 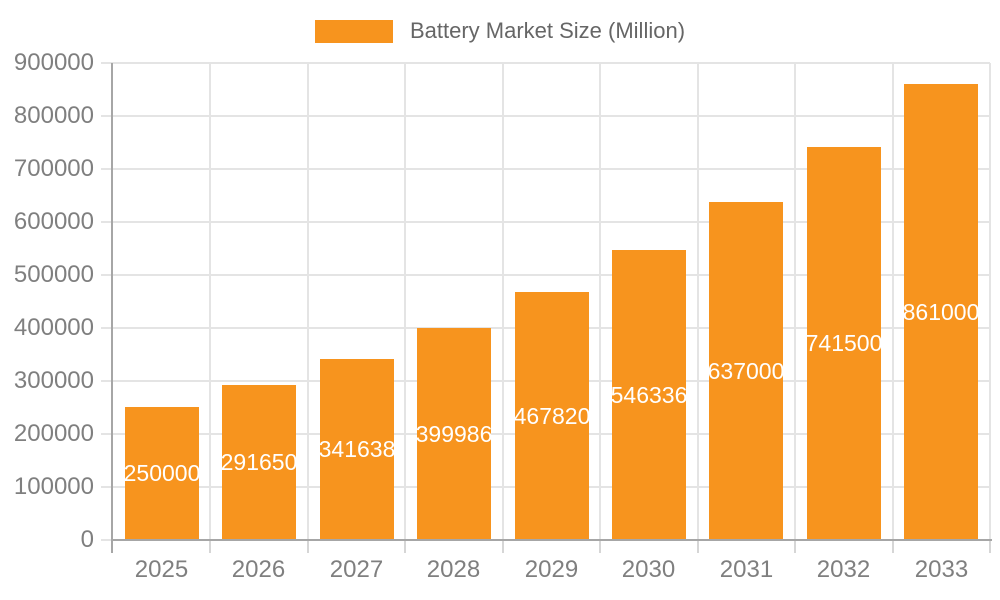 I want to click on bar-value-label: 546336, so click(x=649, y=394).